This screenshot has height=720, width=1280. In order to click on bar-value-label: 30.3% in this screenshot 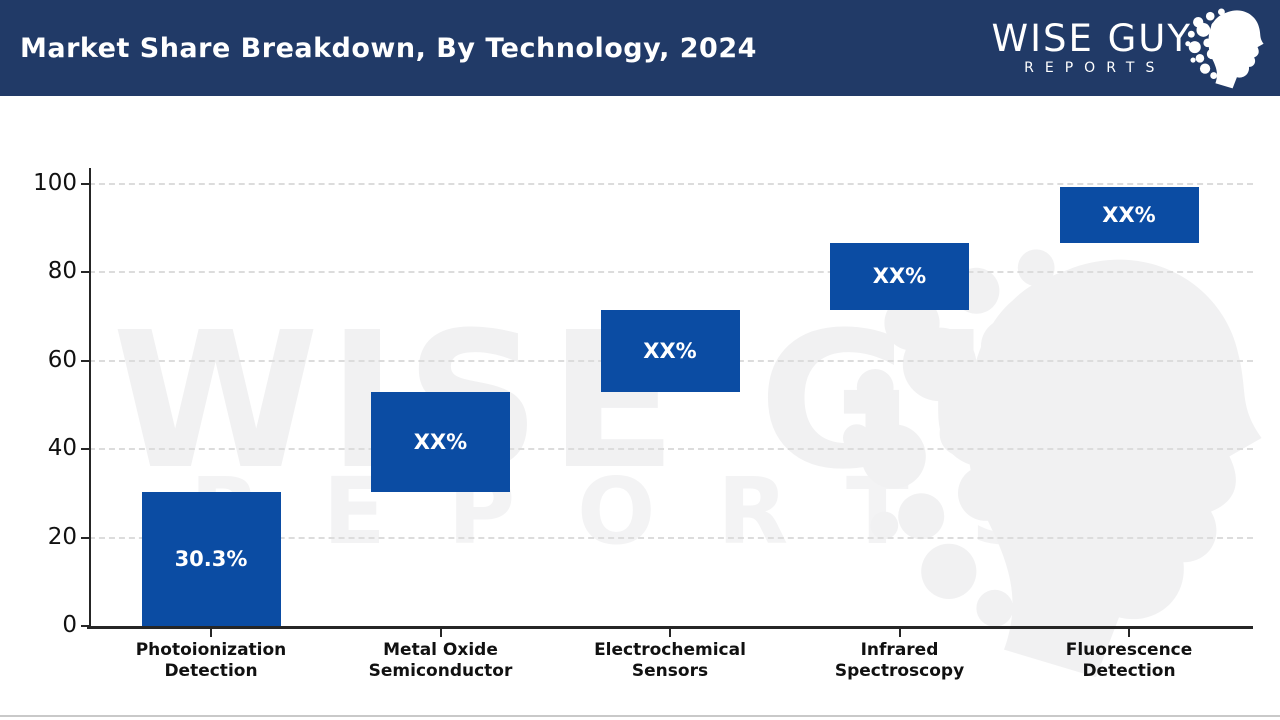, I will do `click(211, 559)`.